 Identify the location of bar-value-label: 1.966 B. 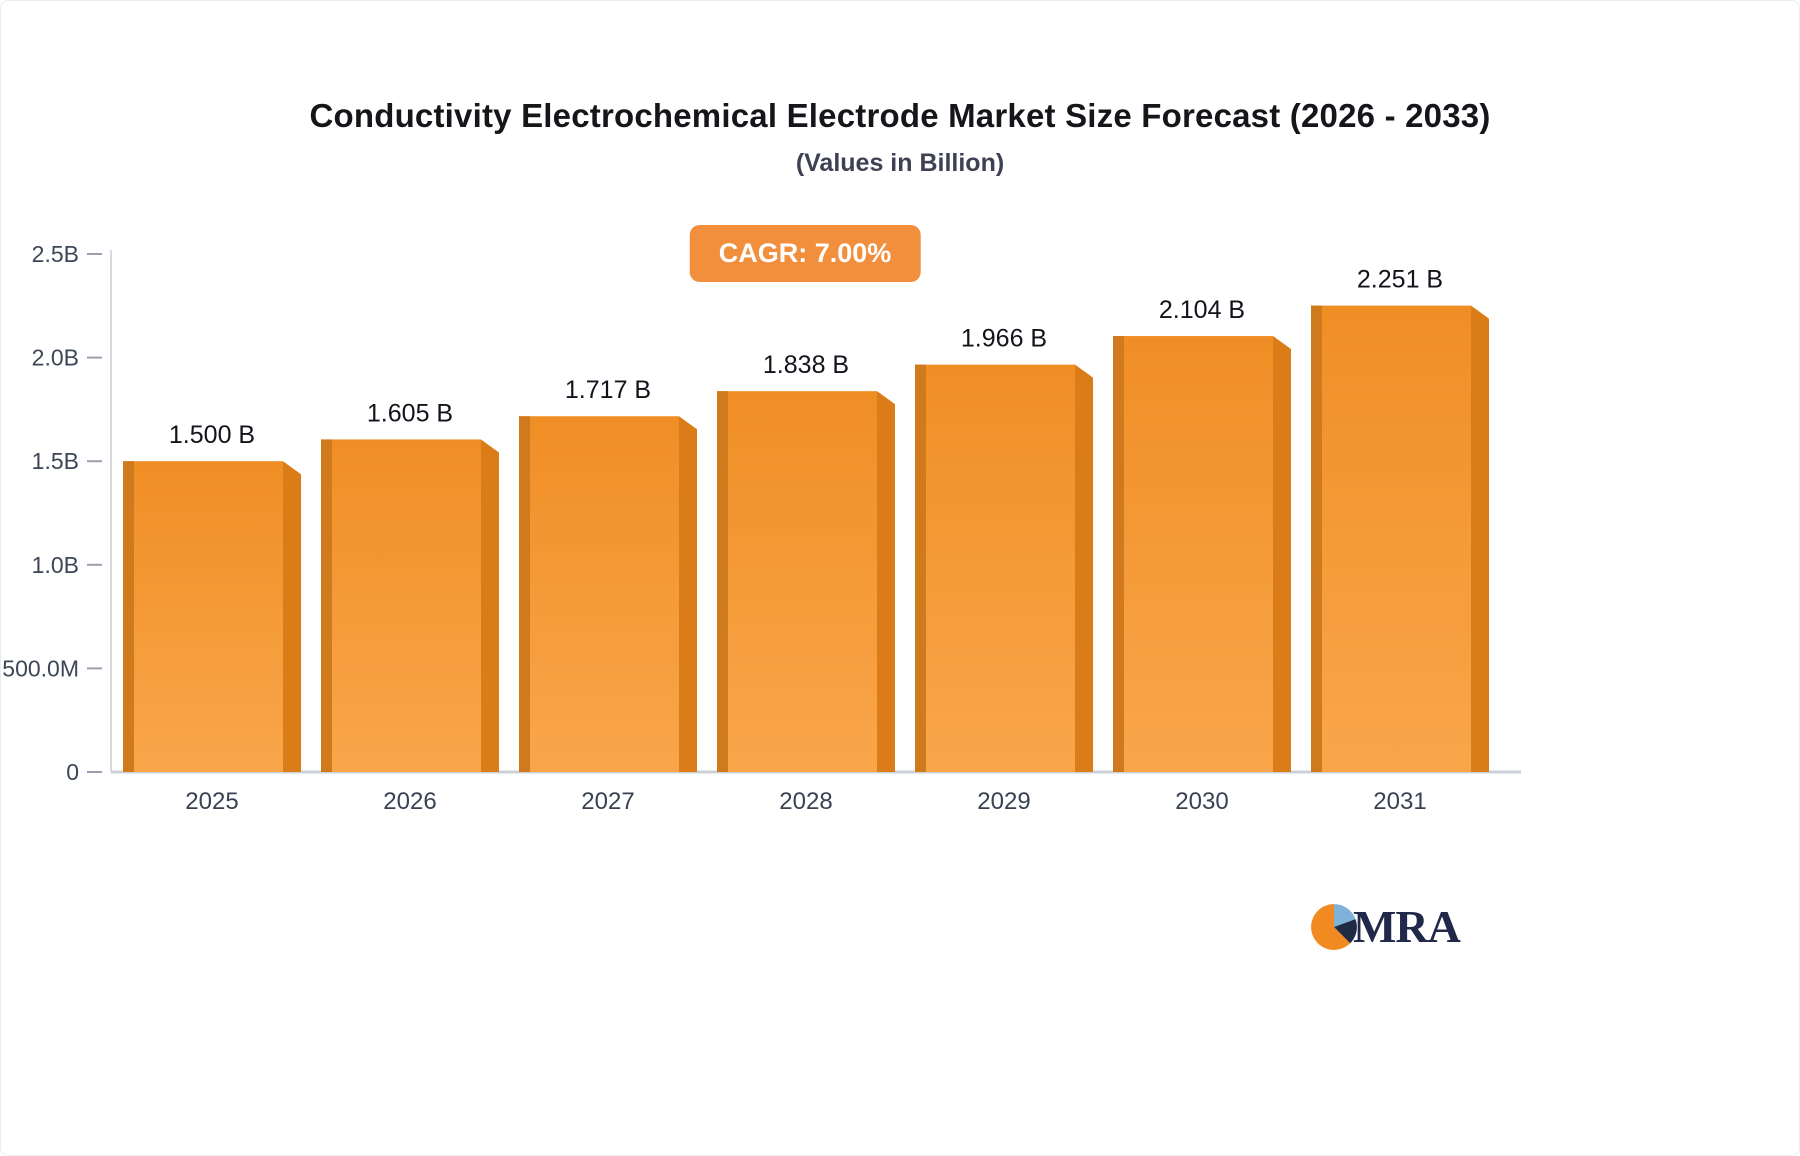
(1004, 339).